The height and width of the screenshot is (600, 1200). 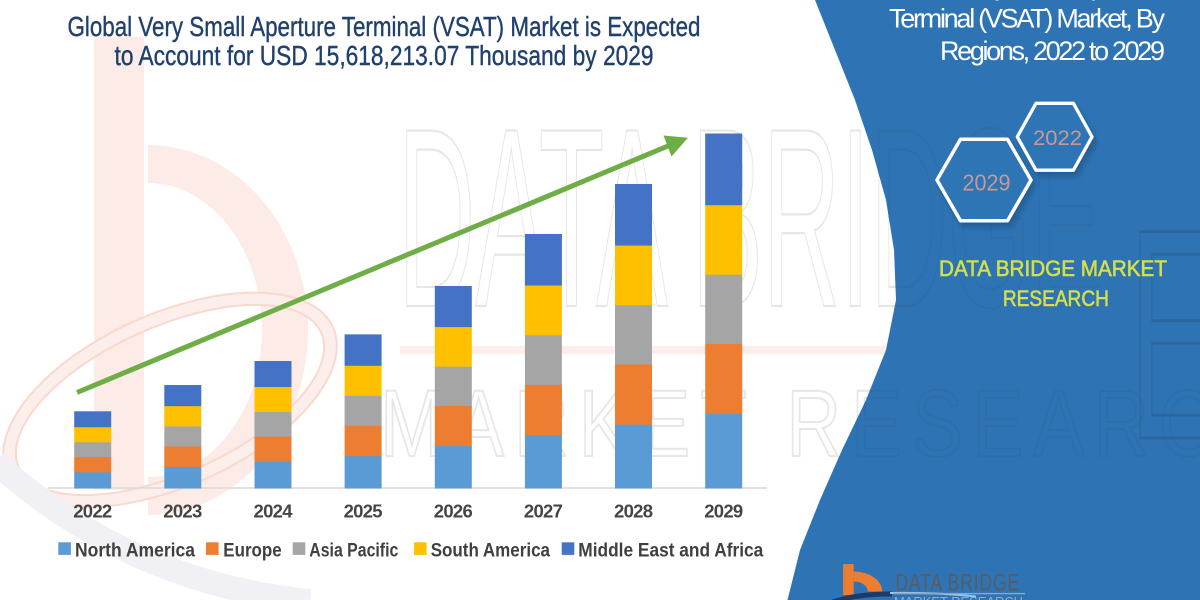 What do you see at coordinates (1027, 19) in the screenshot?
I see `svg-text: Terminal (VSAT) Market, By` at bounding box center [1027, 19].